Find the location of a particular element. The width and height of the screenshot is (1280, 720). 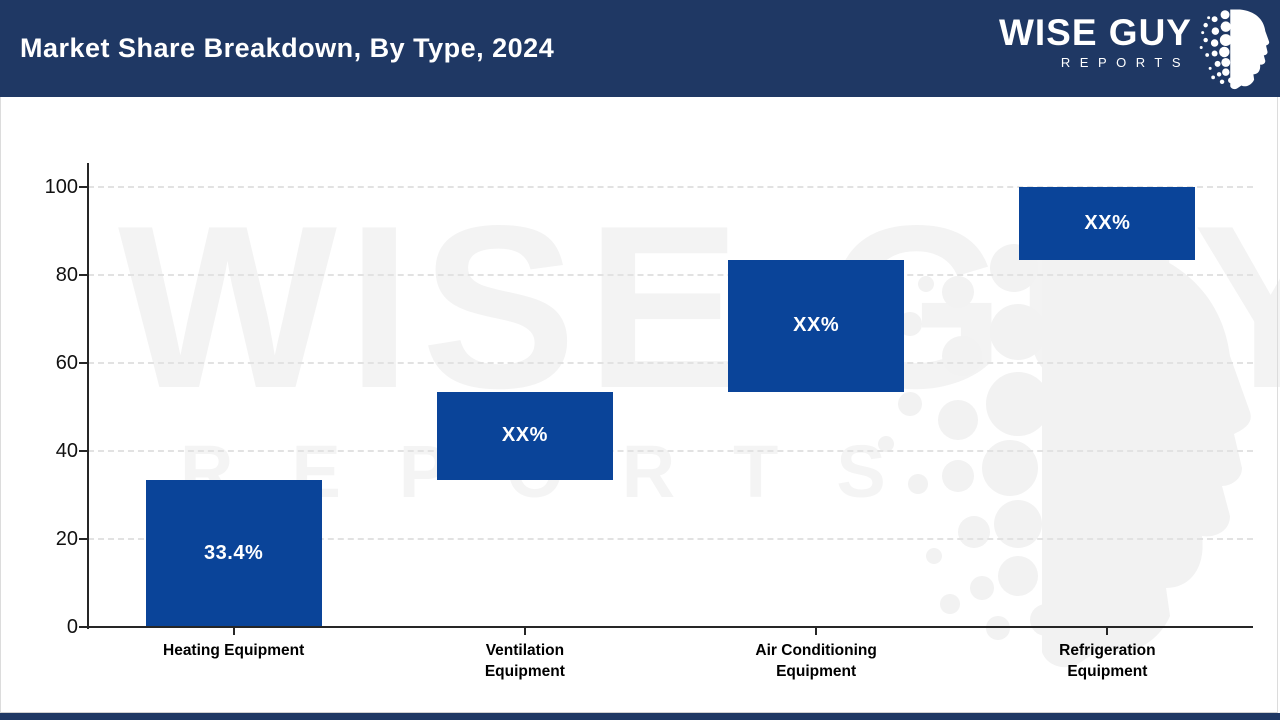

bar-heating-equipment: 33.4% is located at coordinates (233, 553).